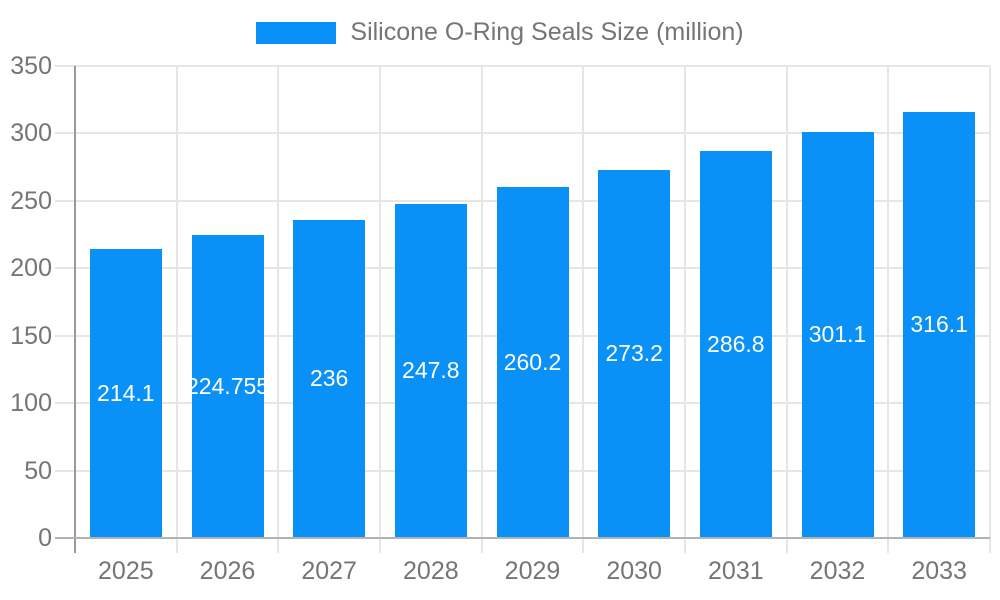 The width and height of the screenshot is (1000, 600). I want to click on bar-2028: 247.8, so click(430, 370).